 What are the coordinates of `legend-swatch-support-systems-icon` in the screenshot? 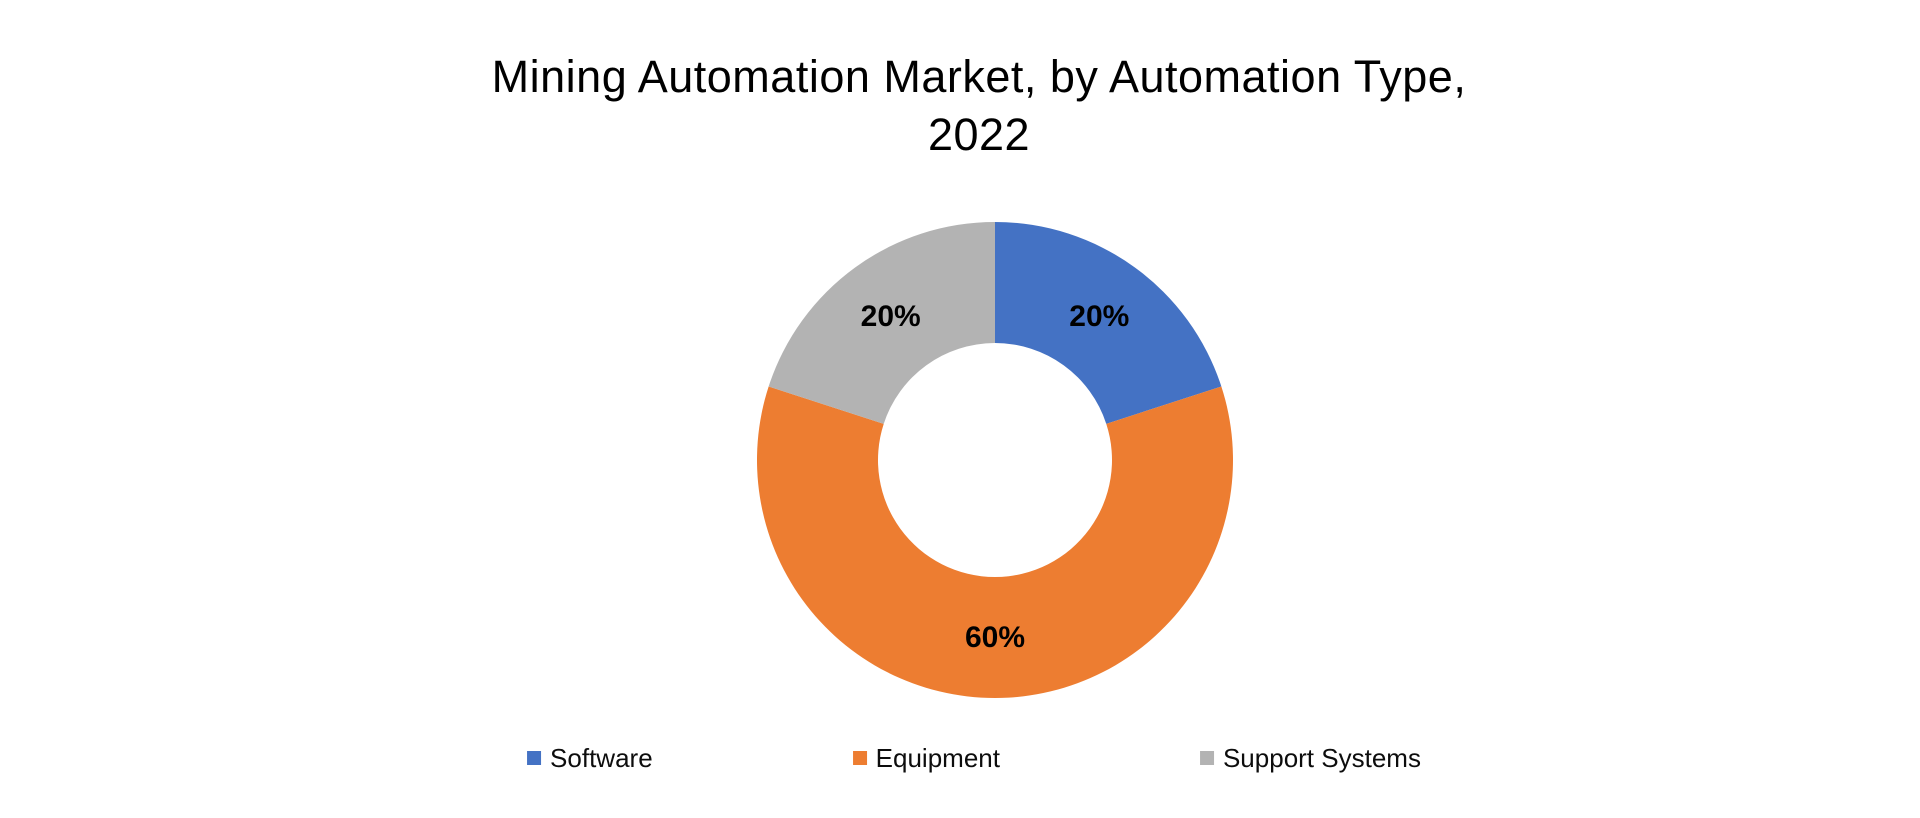 It's located at (1206, 758).